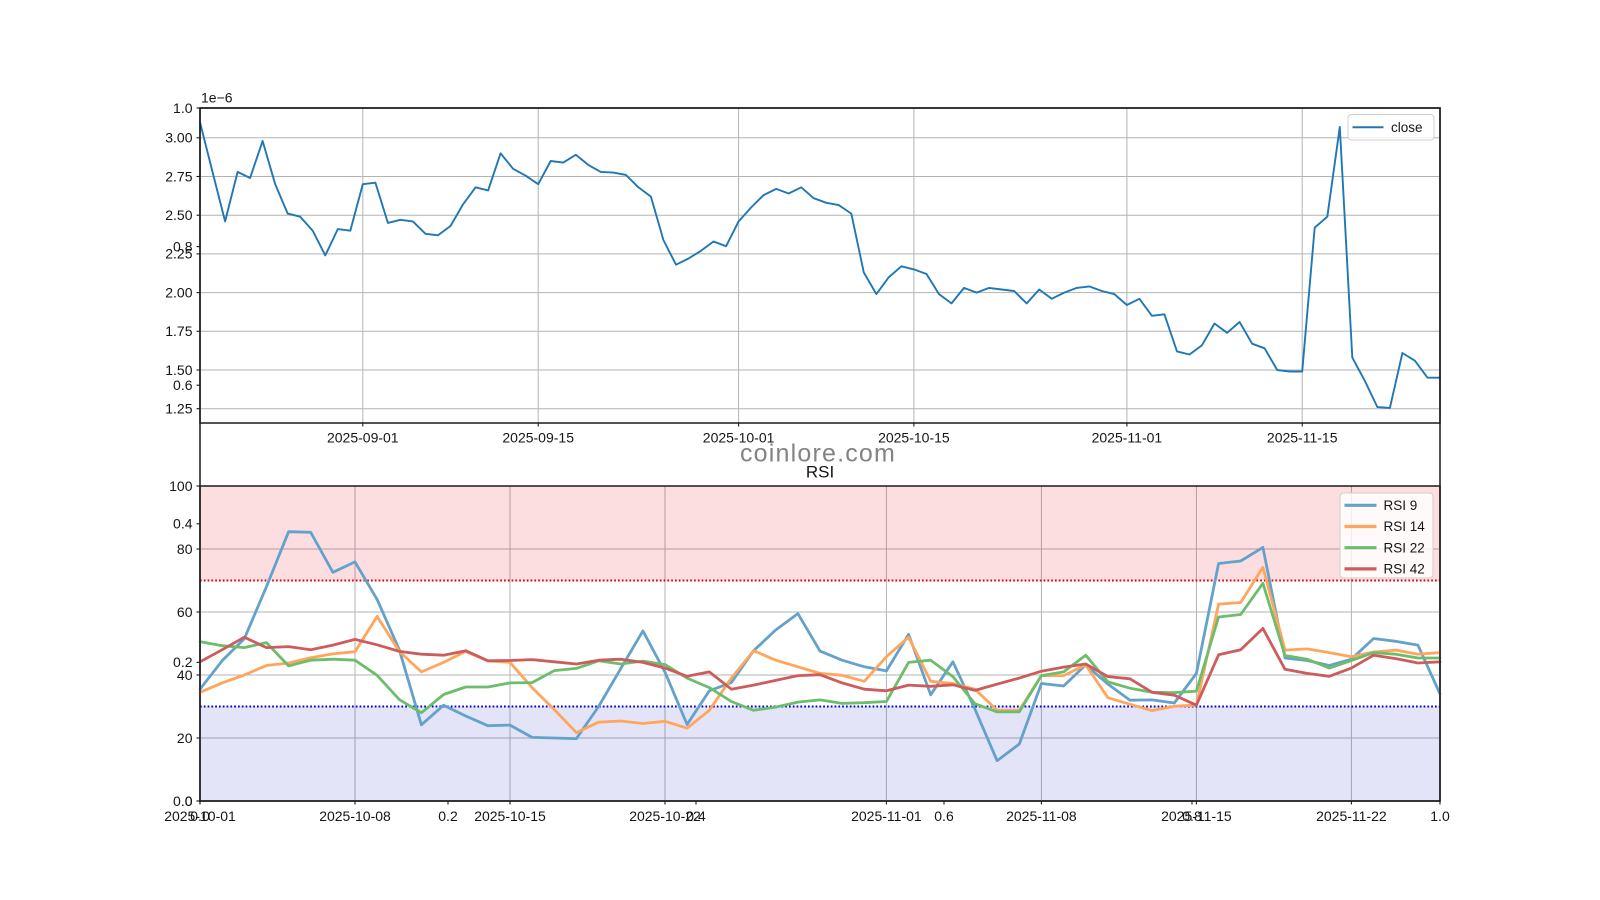  I want to click on svg-text: 80, so click(185, 549).